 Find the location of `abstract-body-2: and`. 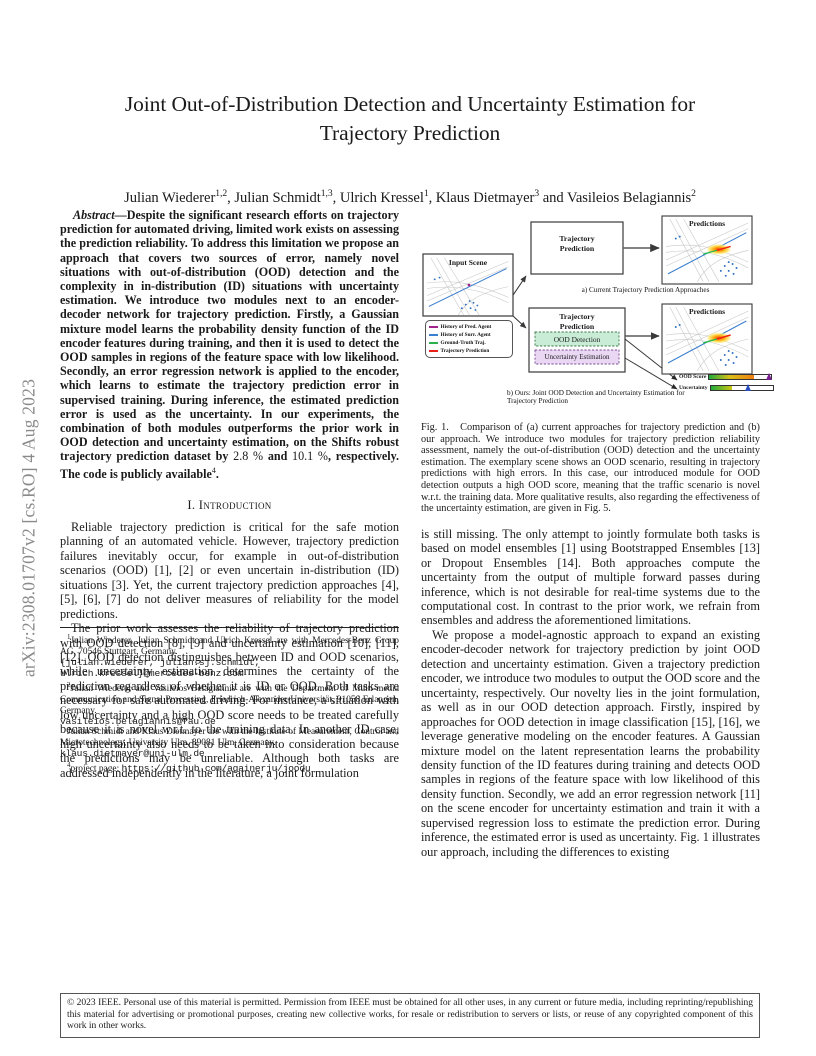

abstract-body-2: and is located at coordinates (278, 456).